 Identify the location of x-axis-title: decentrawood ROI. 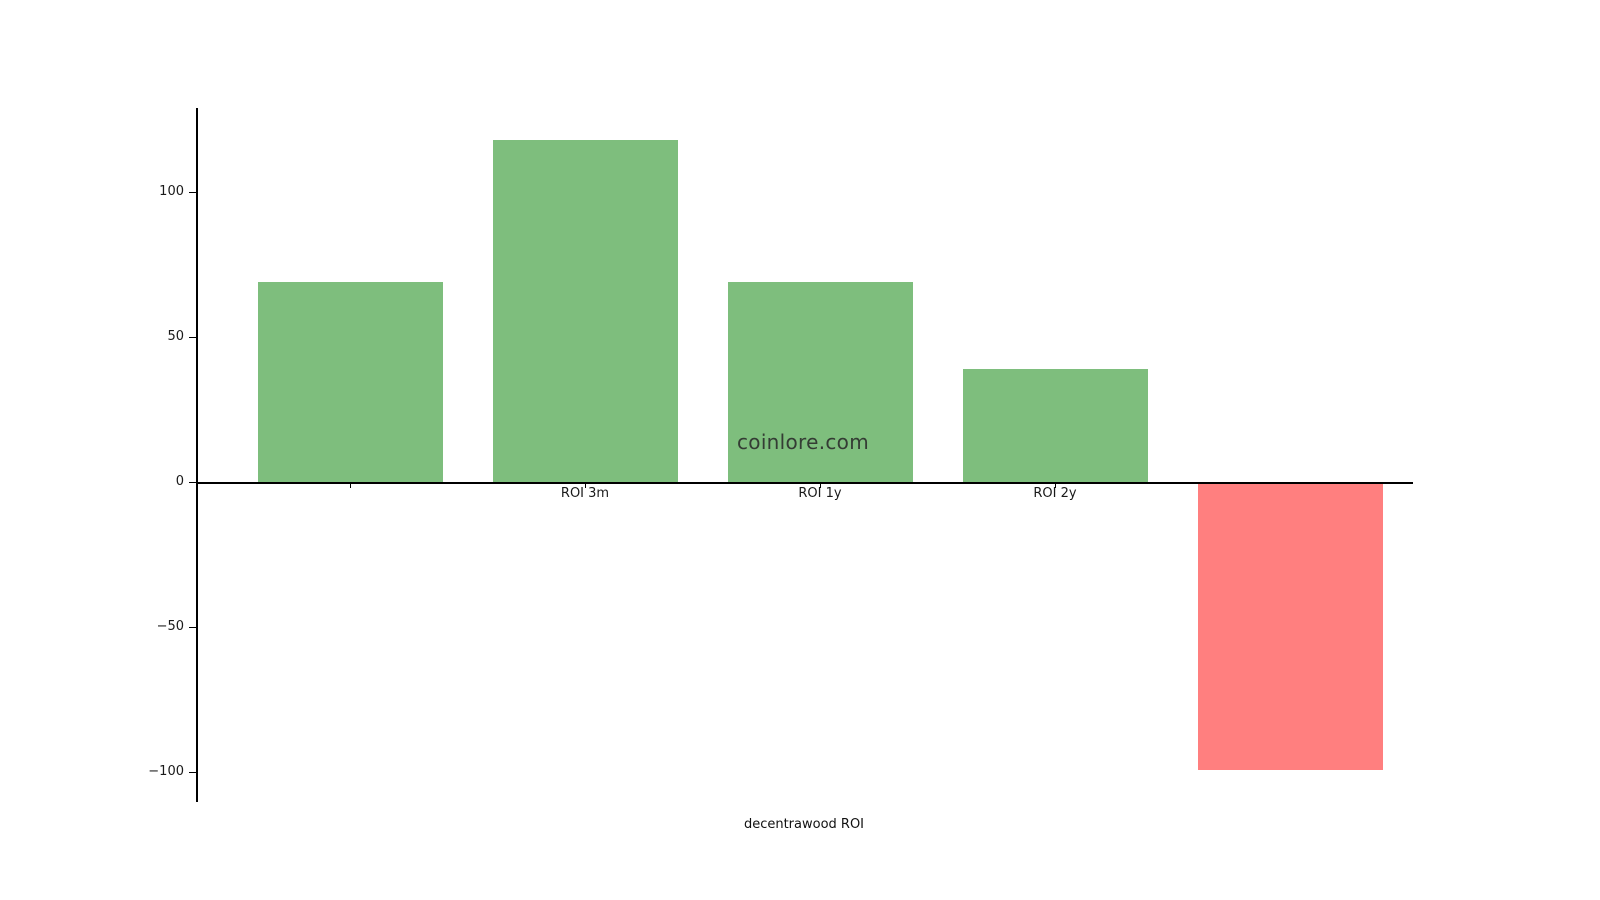
(804, 824).